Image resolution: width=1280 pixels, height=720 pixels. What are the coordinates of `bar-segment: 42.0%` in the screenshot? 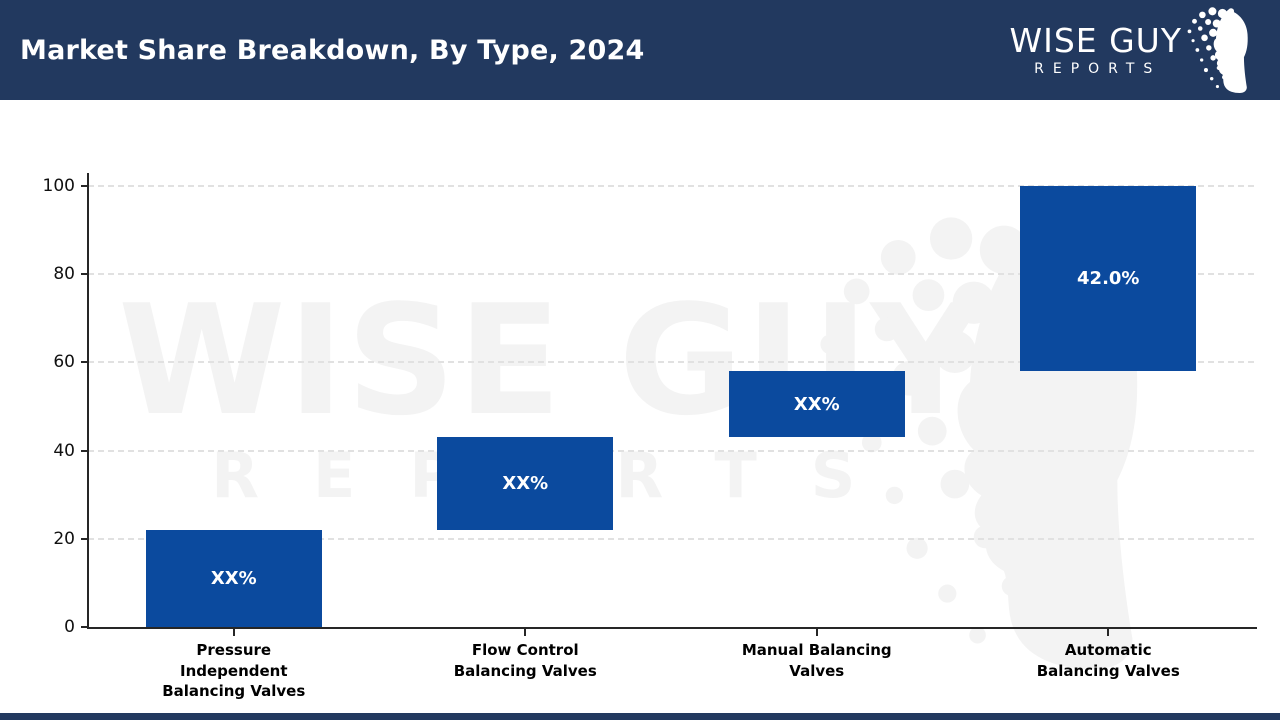 It's located at (1108, 279).